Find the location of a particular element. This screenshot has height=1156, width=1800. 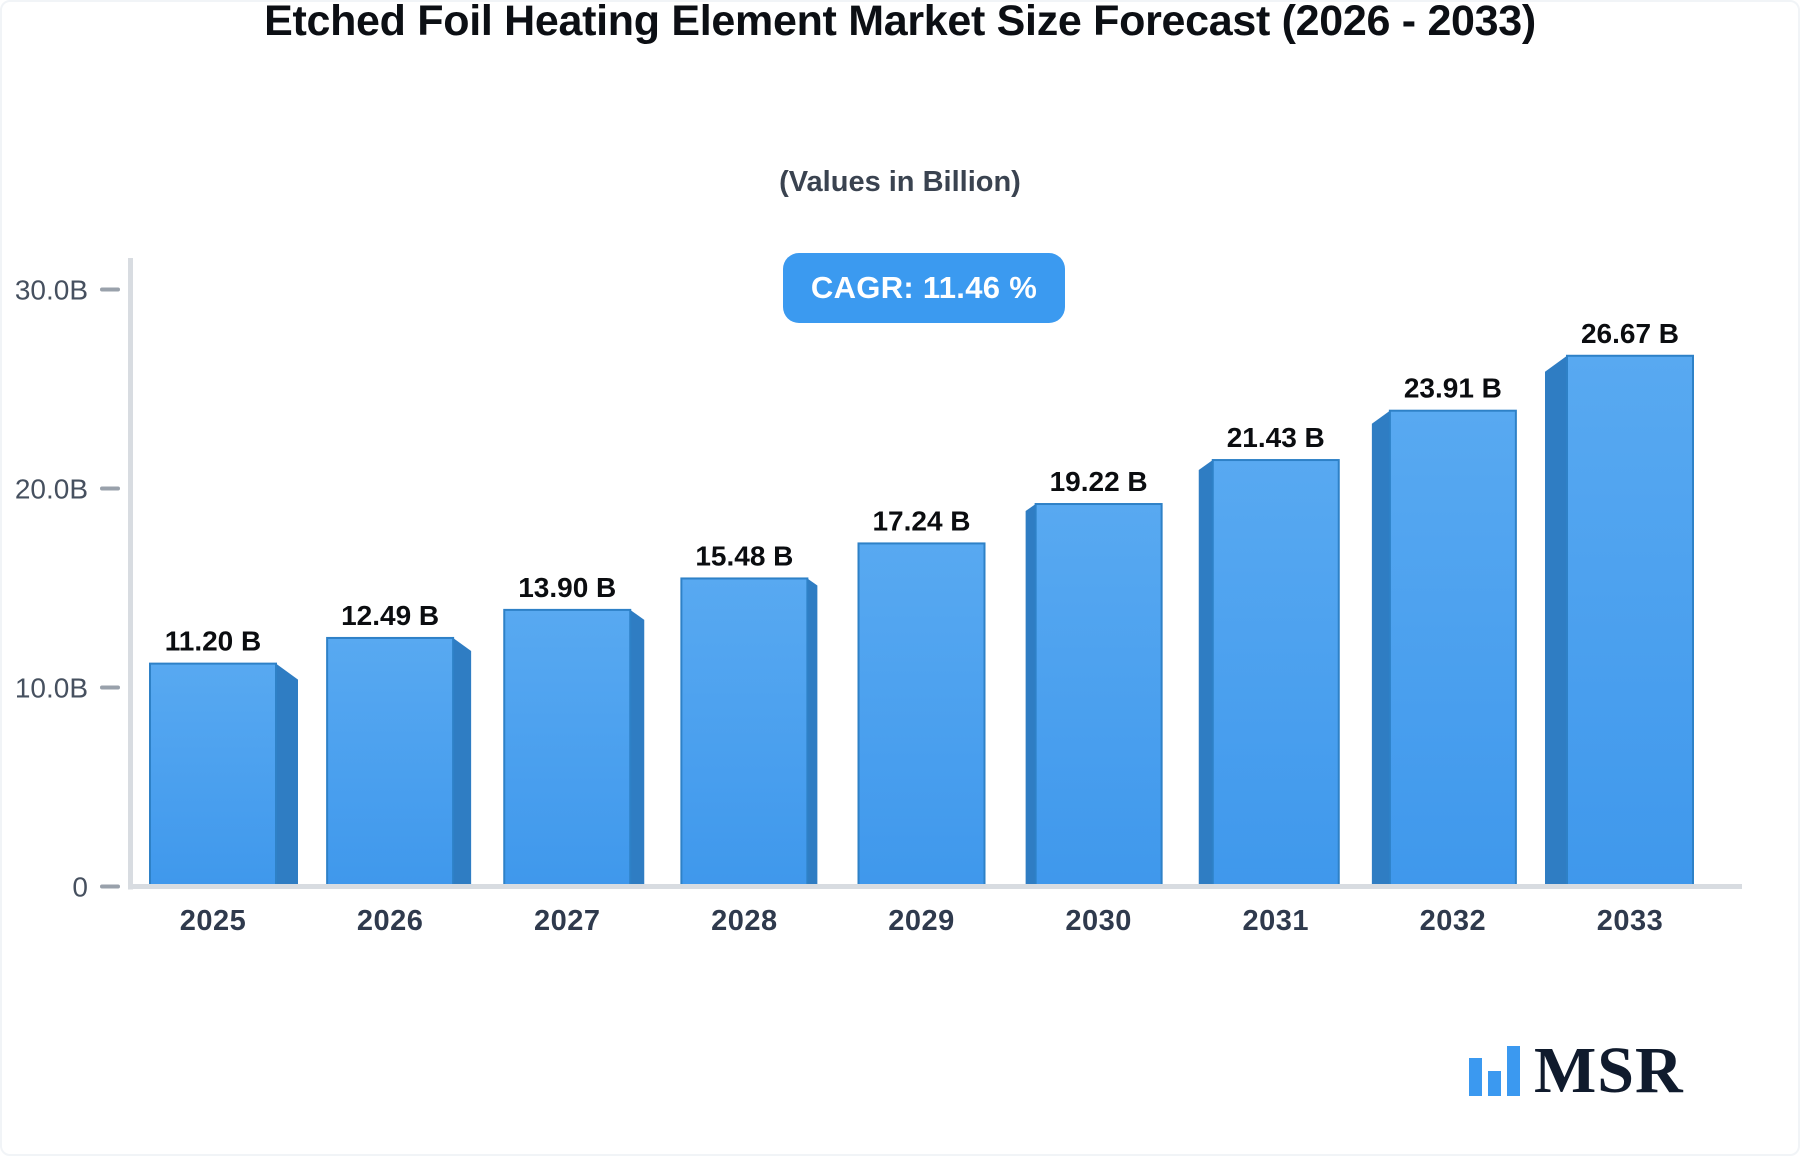

x-axis-year-label: 2030 is located at coordinates (1098, 921).